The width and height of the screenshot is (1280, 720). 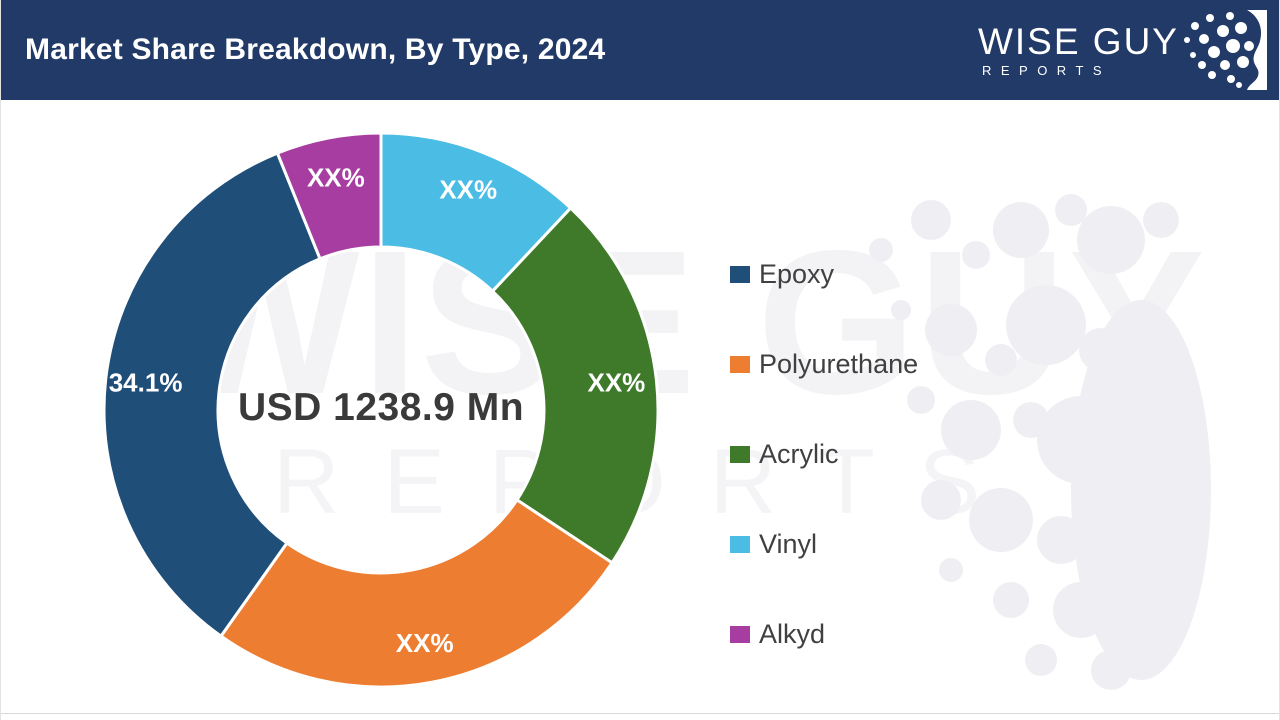 I want to click on legend-item-acrylic: Acrylic, so click(x=824, y=454).